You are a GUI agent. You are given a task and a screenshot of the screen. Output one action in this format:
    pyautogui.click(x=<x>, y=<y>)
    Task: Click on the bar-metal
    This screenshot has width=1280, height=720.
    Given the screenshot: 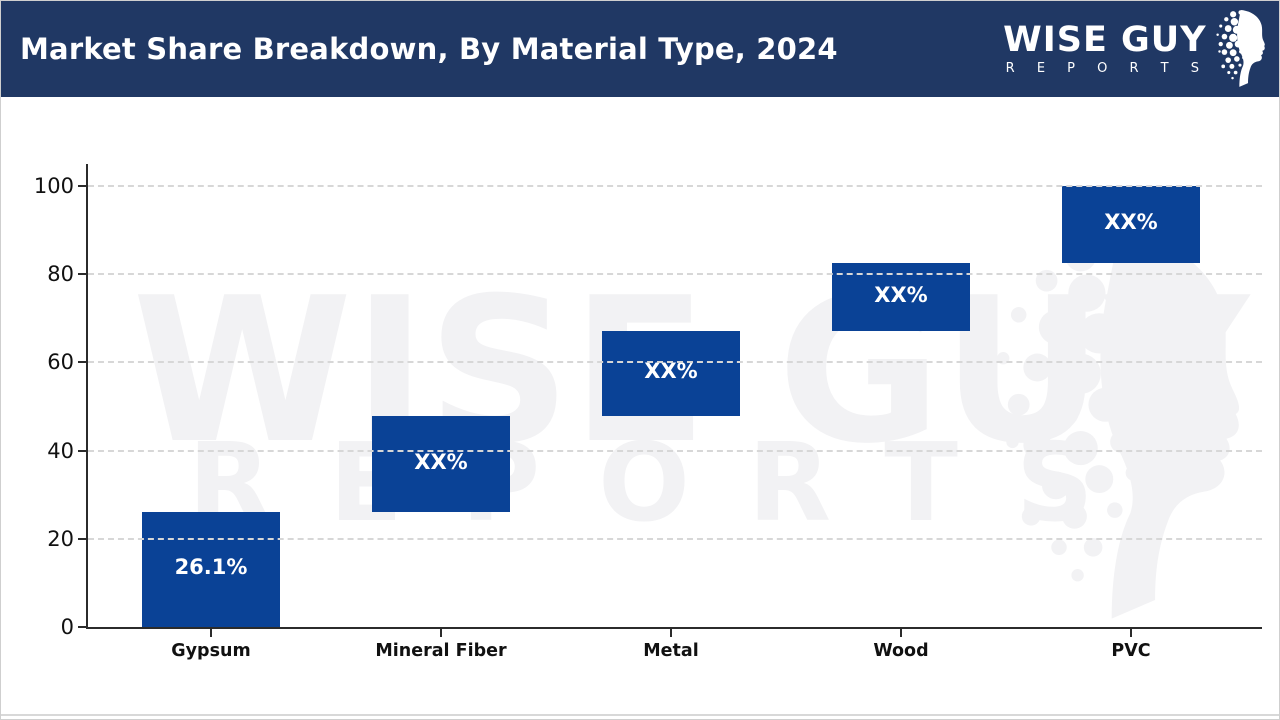 What is the action you would take?
    pyautogui.click(x=671, y=373)
    